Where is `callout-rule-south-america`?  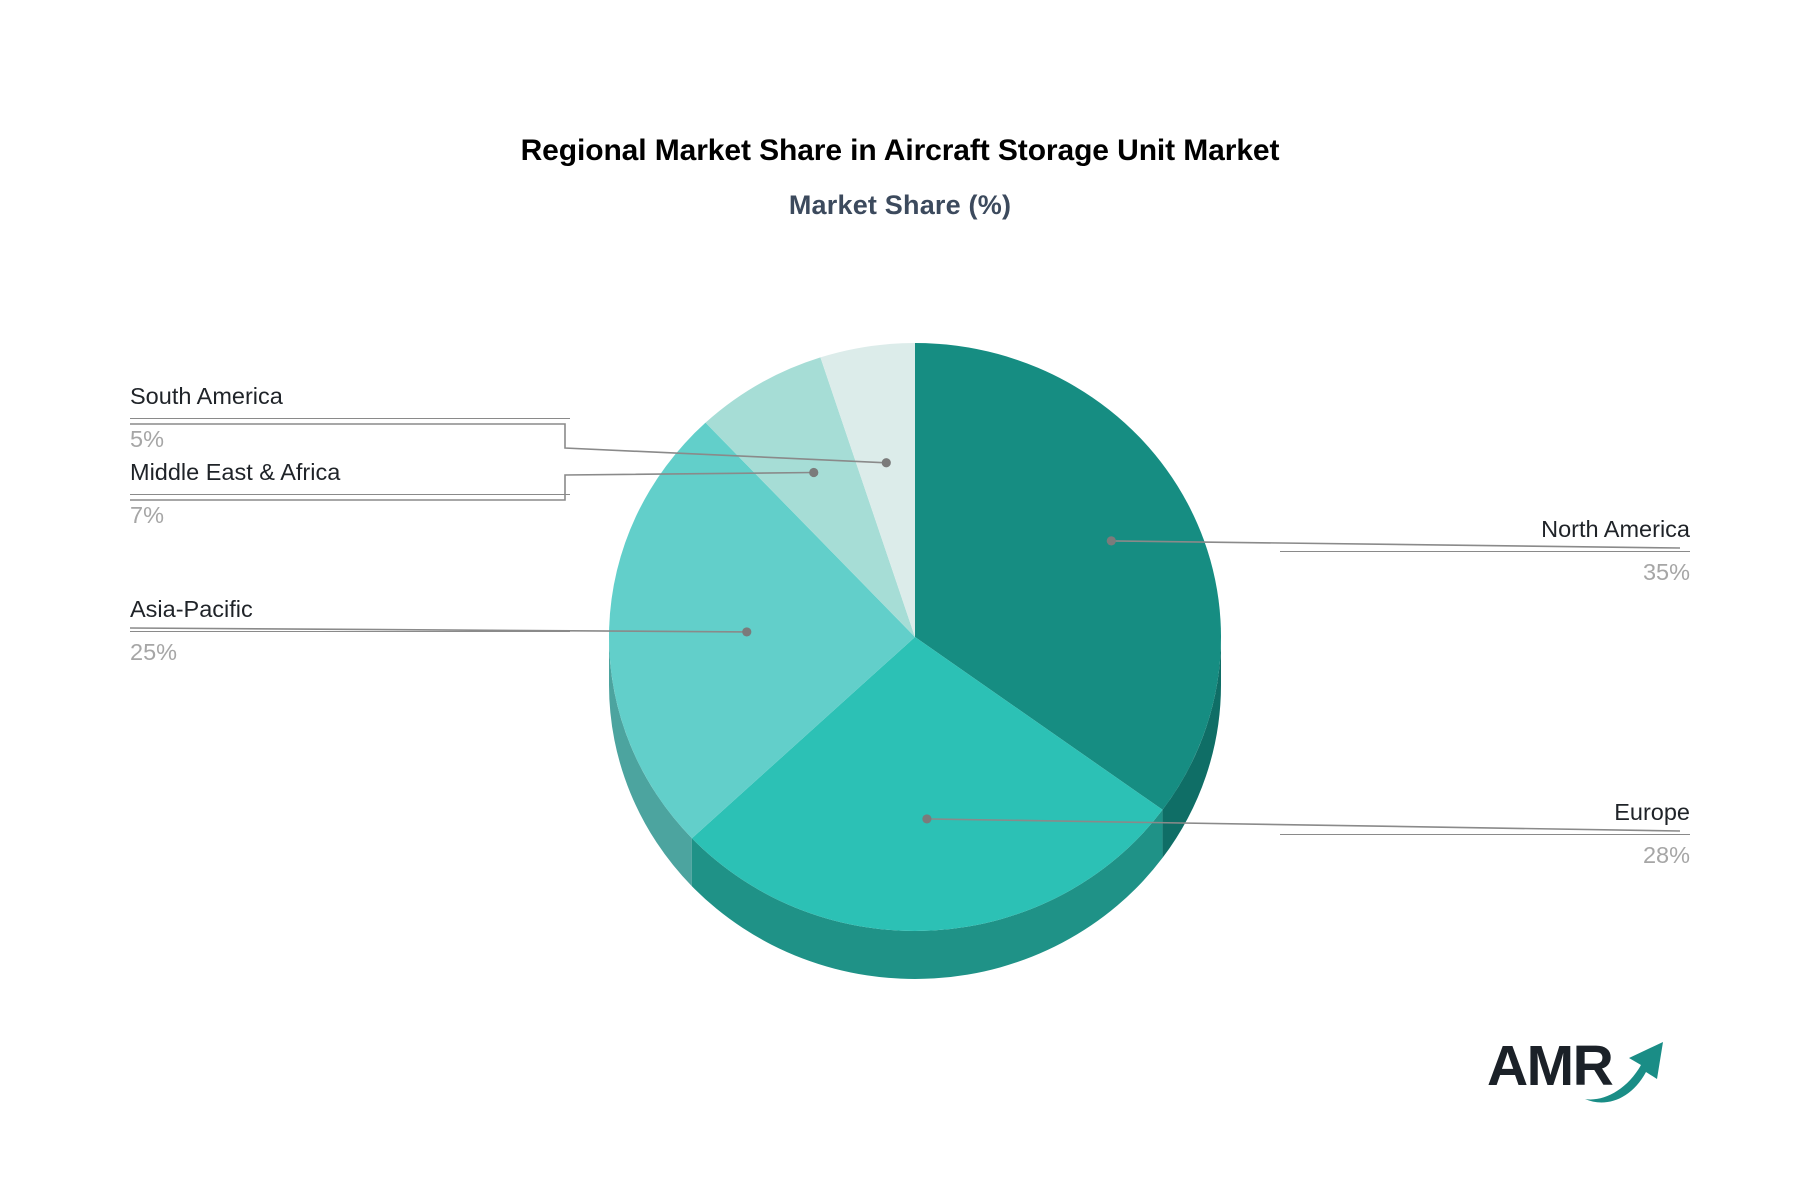 callout-rule-south-america is located at coordinates (350, 418).